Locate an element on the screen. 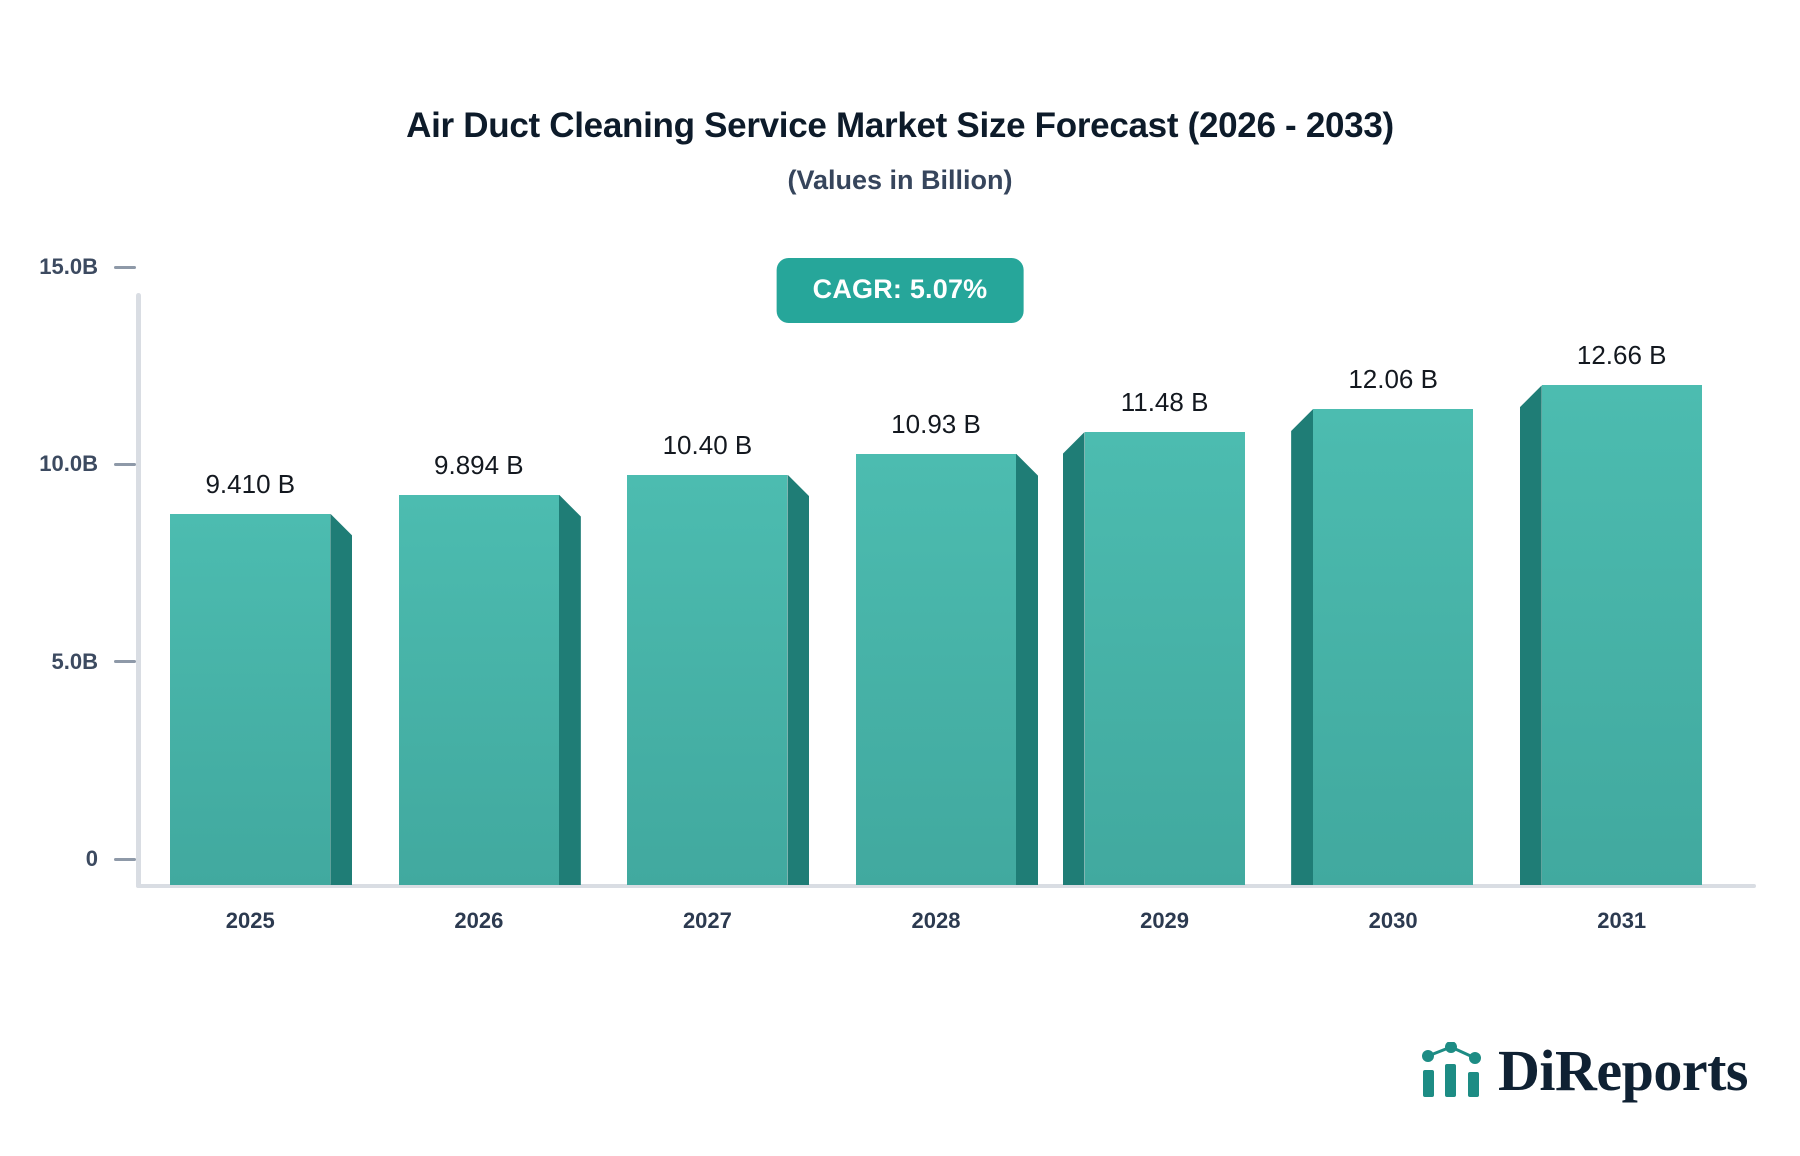  x-axis-line is located at coordinates (946, 886).